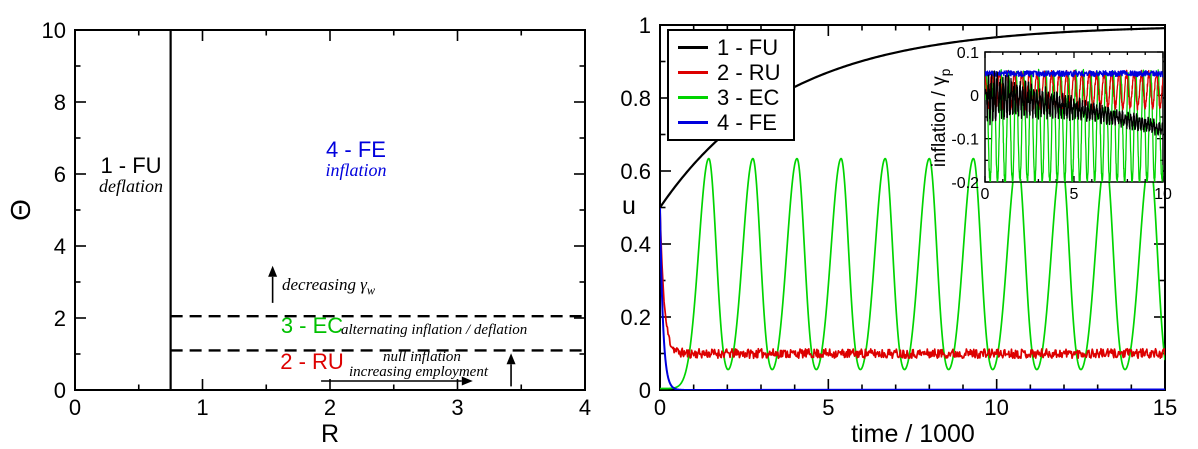 This screenshot has width=1198, height=449. I want to click on region-3-ec-label: 3 - EC, so click(312, 325).